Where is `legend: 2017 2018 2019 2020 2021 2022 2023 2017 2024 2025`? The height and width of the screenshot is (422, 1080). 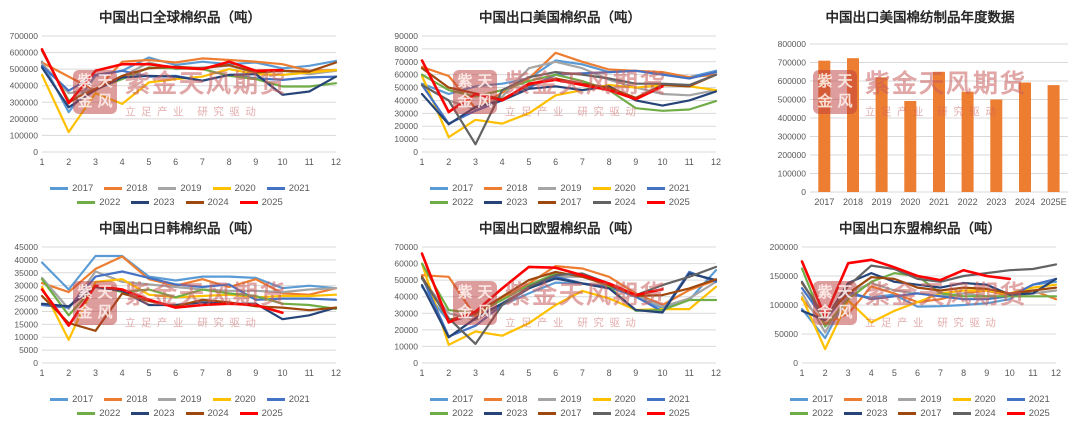 legend: 2017 2018 2019 2020 2021 2022 2023 2017 2024 2025 is located at coordinates (560, 195).